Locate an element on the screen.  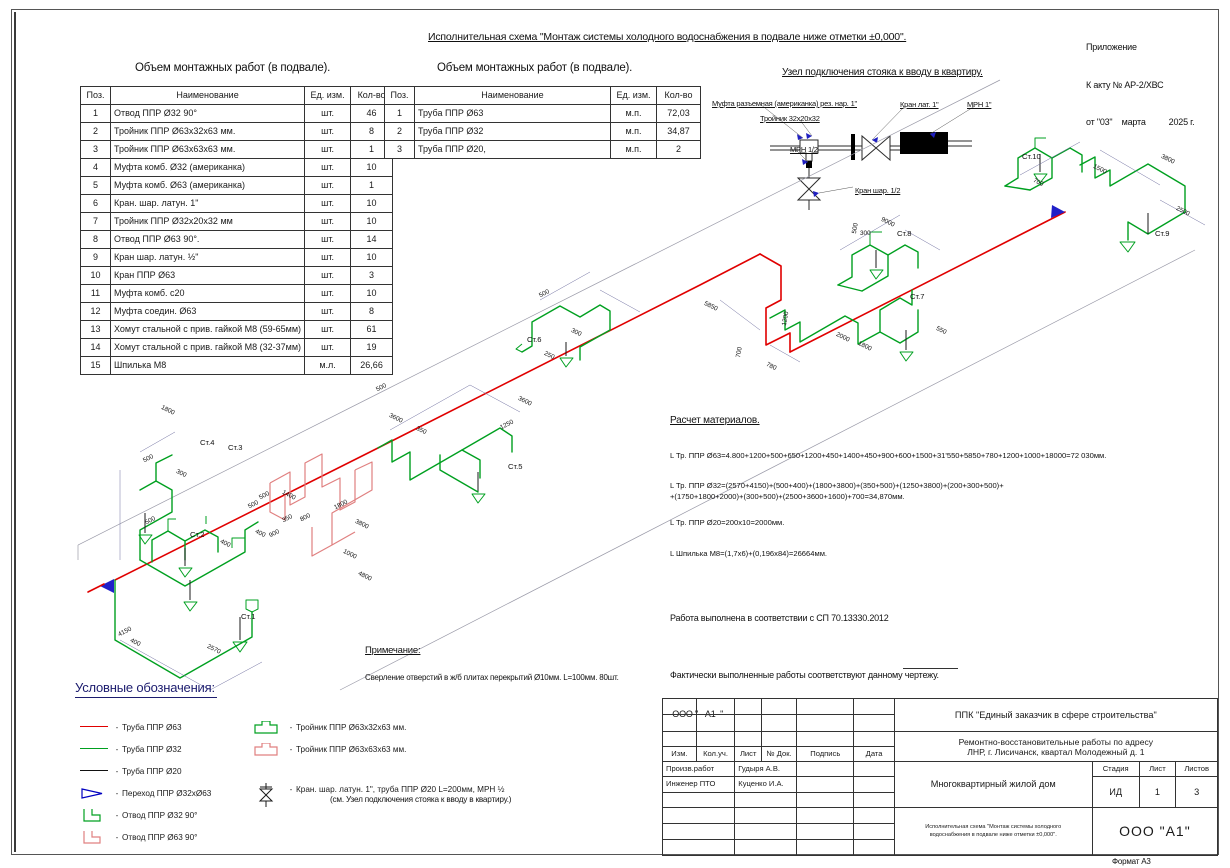
node-detail-graphic is located at coordinates (867, 156).